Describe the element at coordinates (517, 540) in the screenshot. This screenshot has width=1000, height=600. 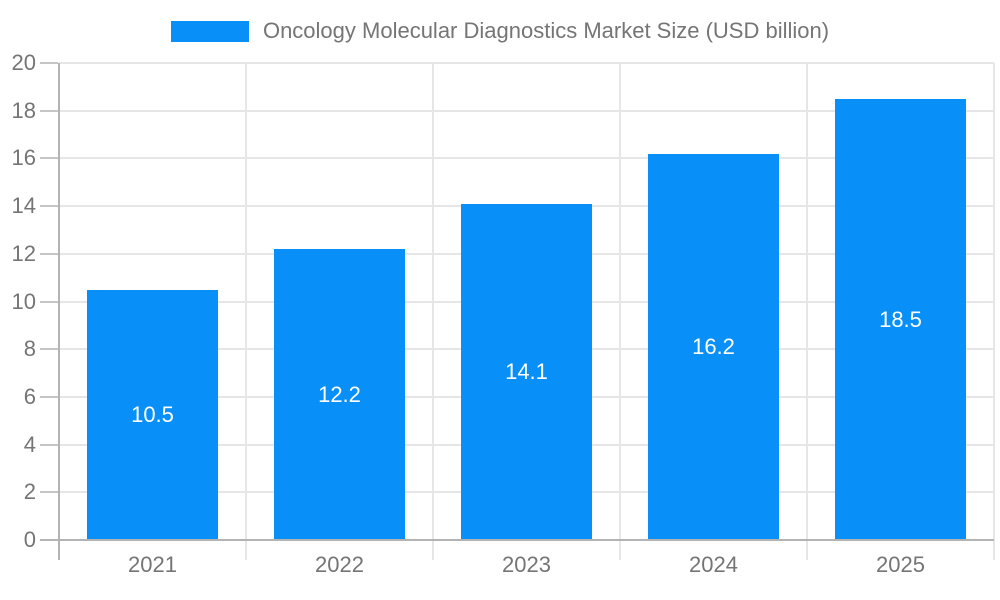
I see `x-axis-line` at that location.